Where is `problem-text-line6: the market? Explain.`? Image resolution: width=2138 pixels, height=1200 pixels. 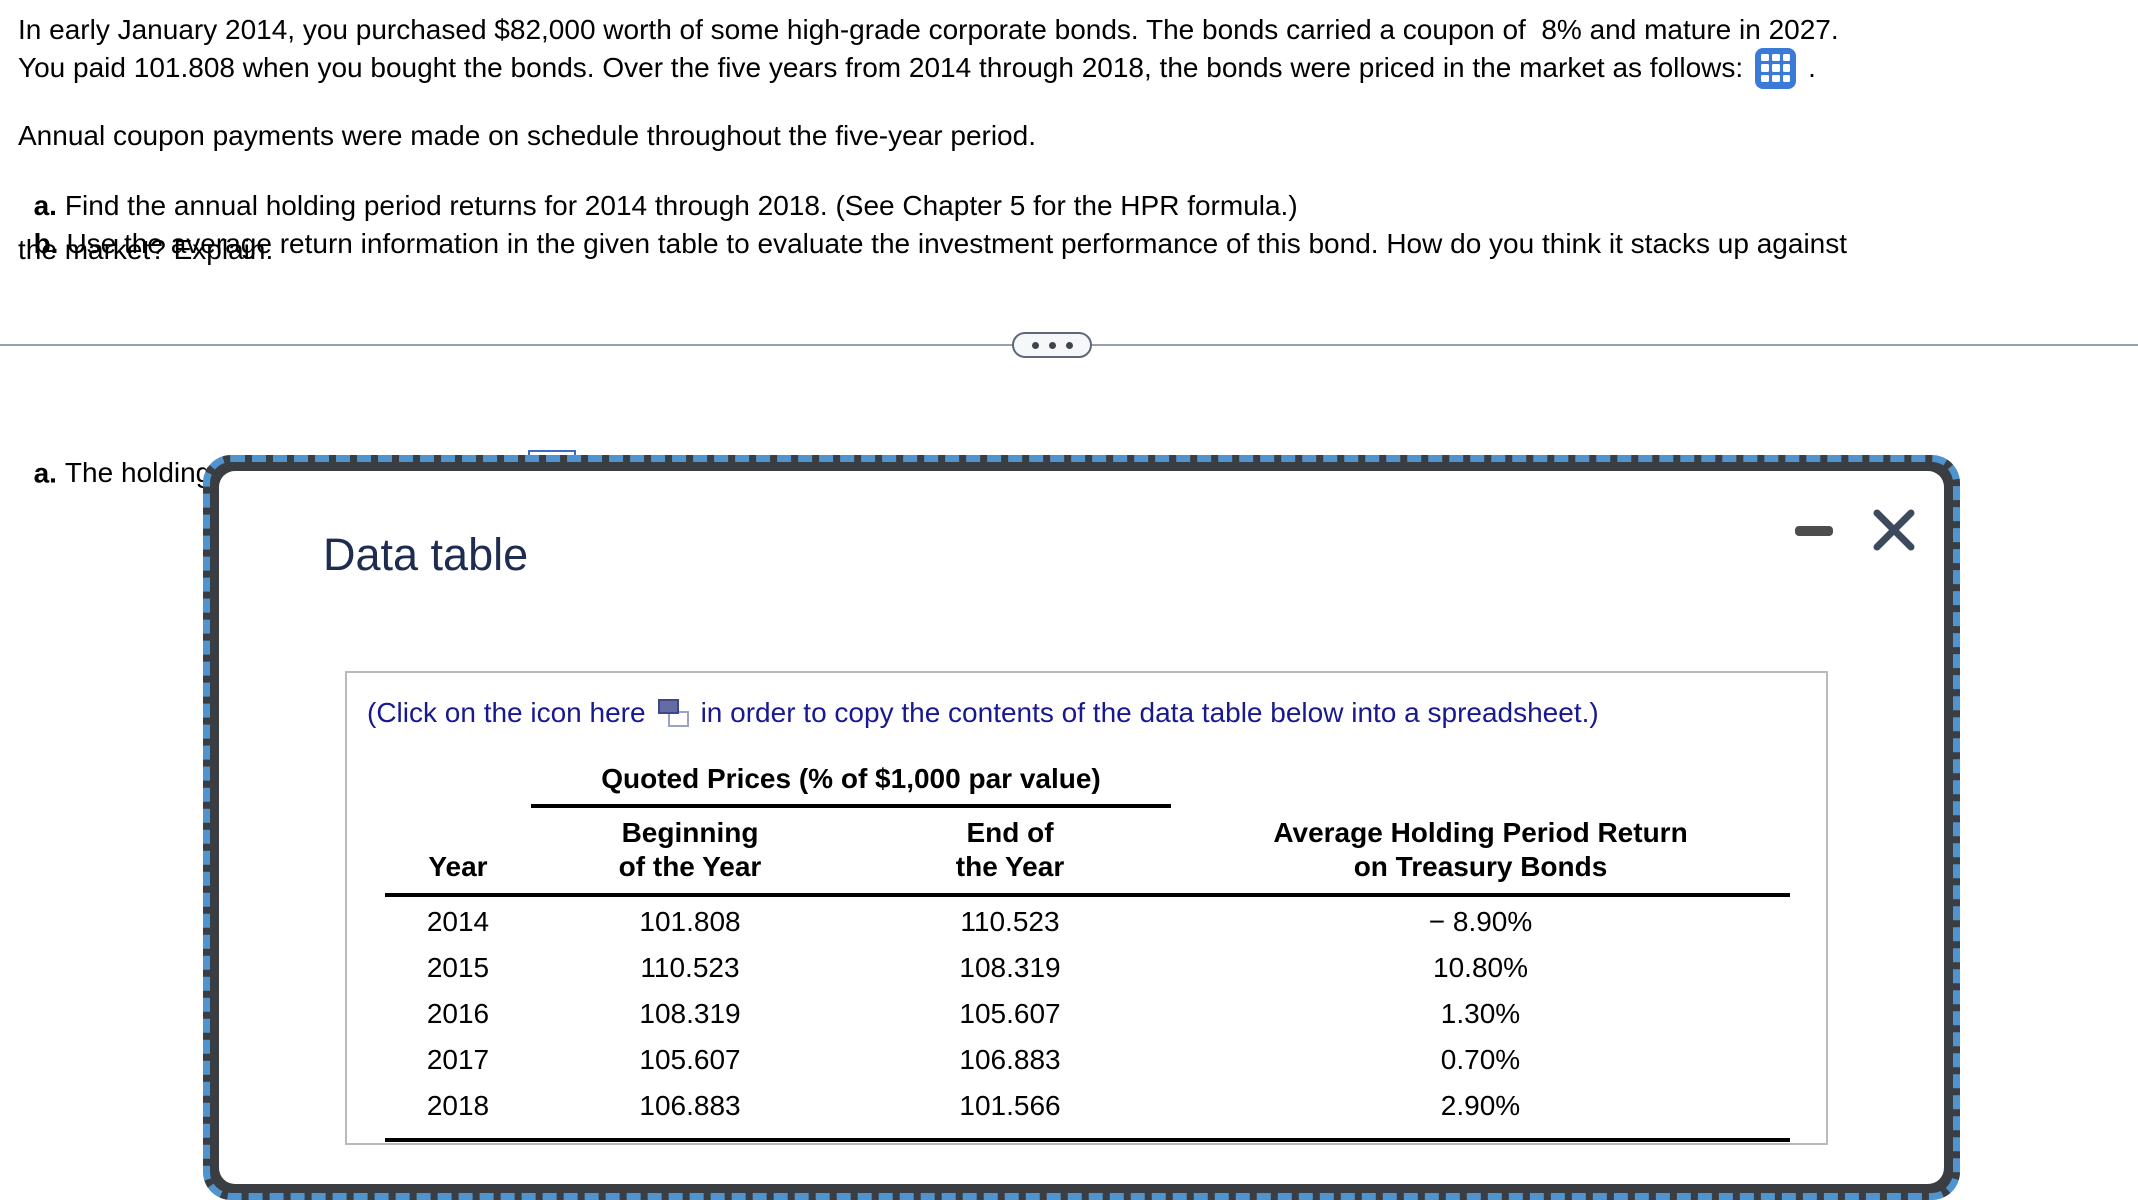 problem-text-line6: the market? Explain. is located at coordinates (146, 249).